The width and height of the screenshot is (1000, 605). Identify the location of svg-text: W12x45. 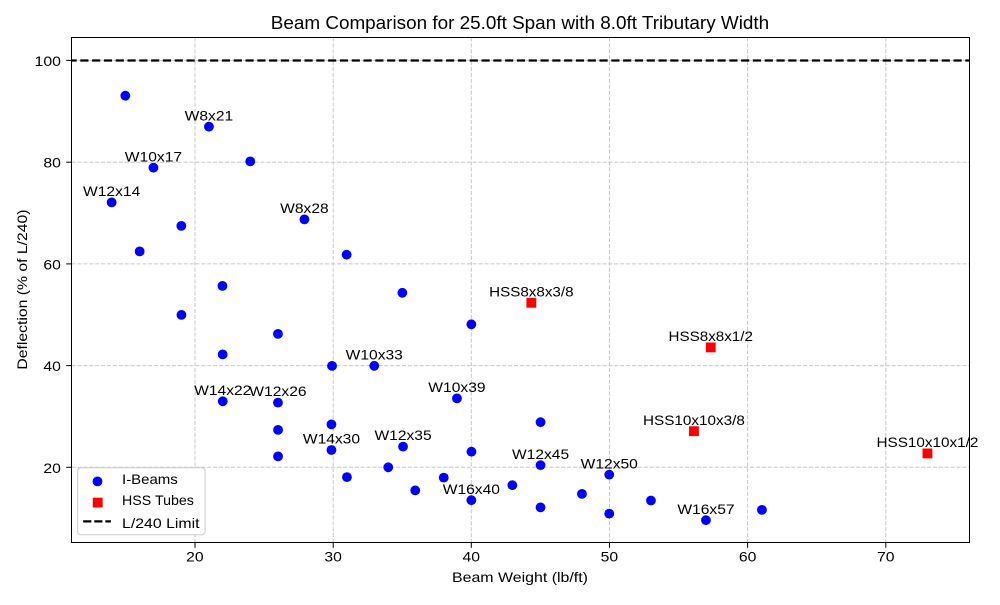
(540, 454).